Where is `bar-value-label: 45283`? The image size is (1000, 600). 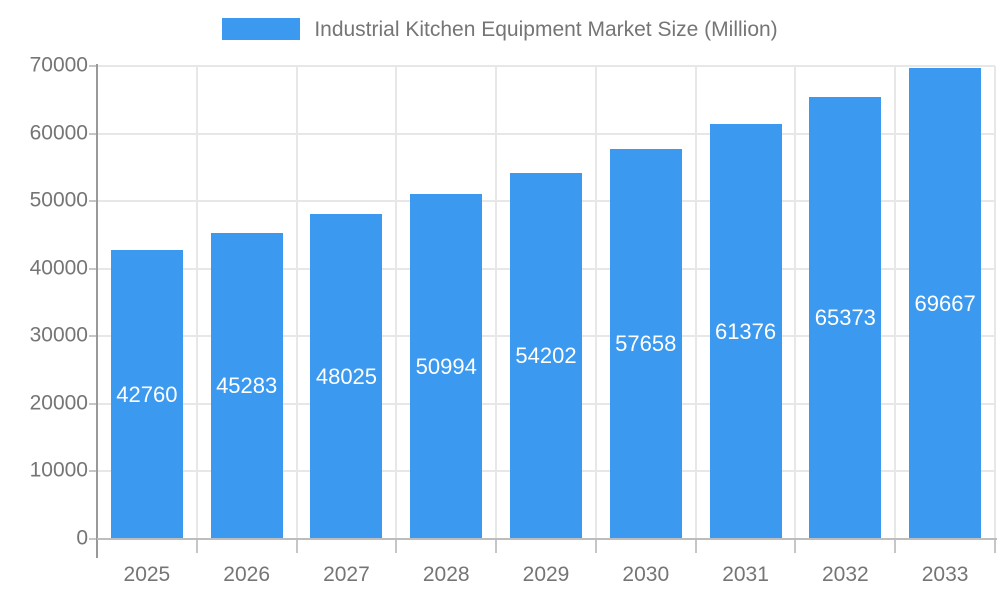 bar-value-label: 45283 is located at coordinates (247, 385).